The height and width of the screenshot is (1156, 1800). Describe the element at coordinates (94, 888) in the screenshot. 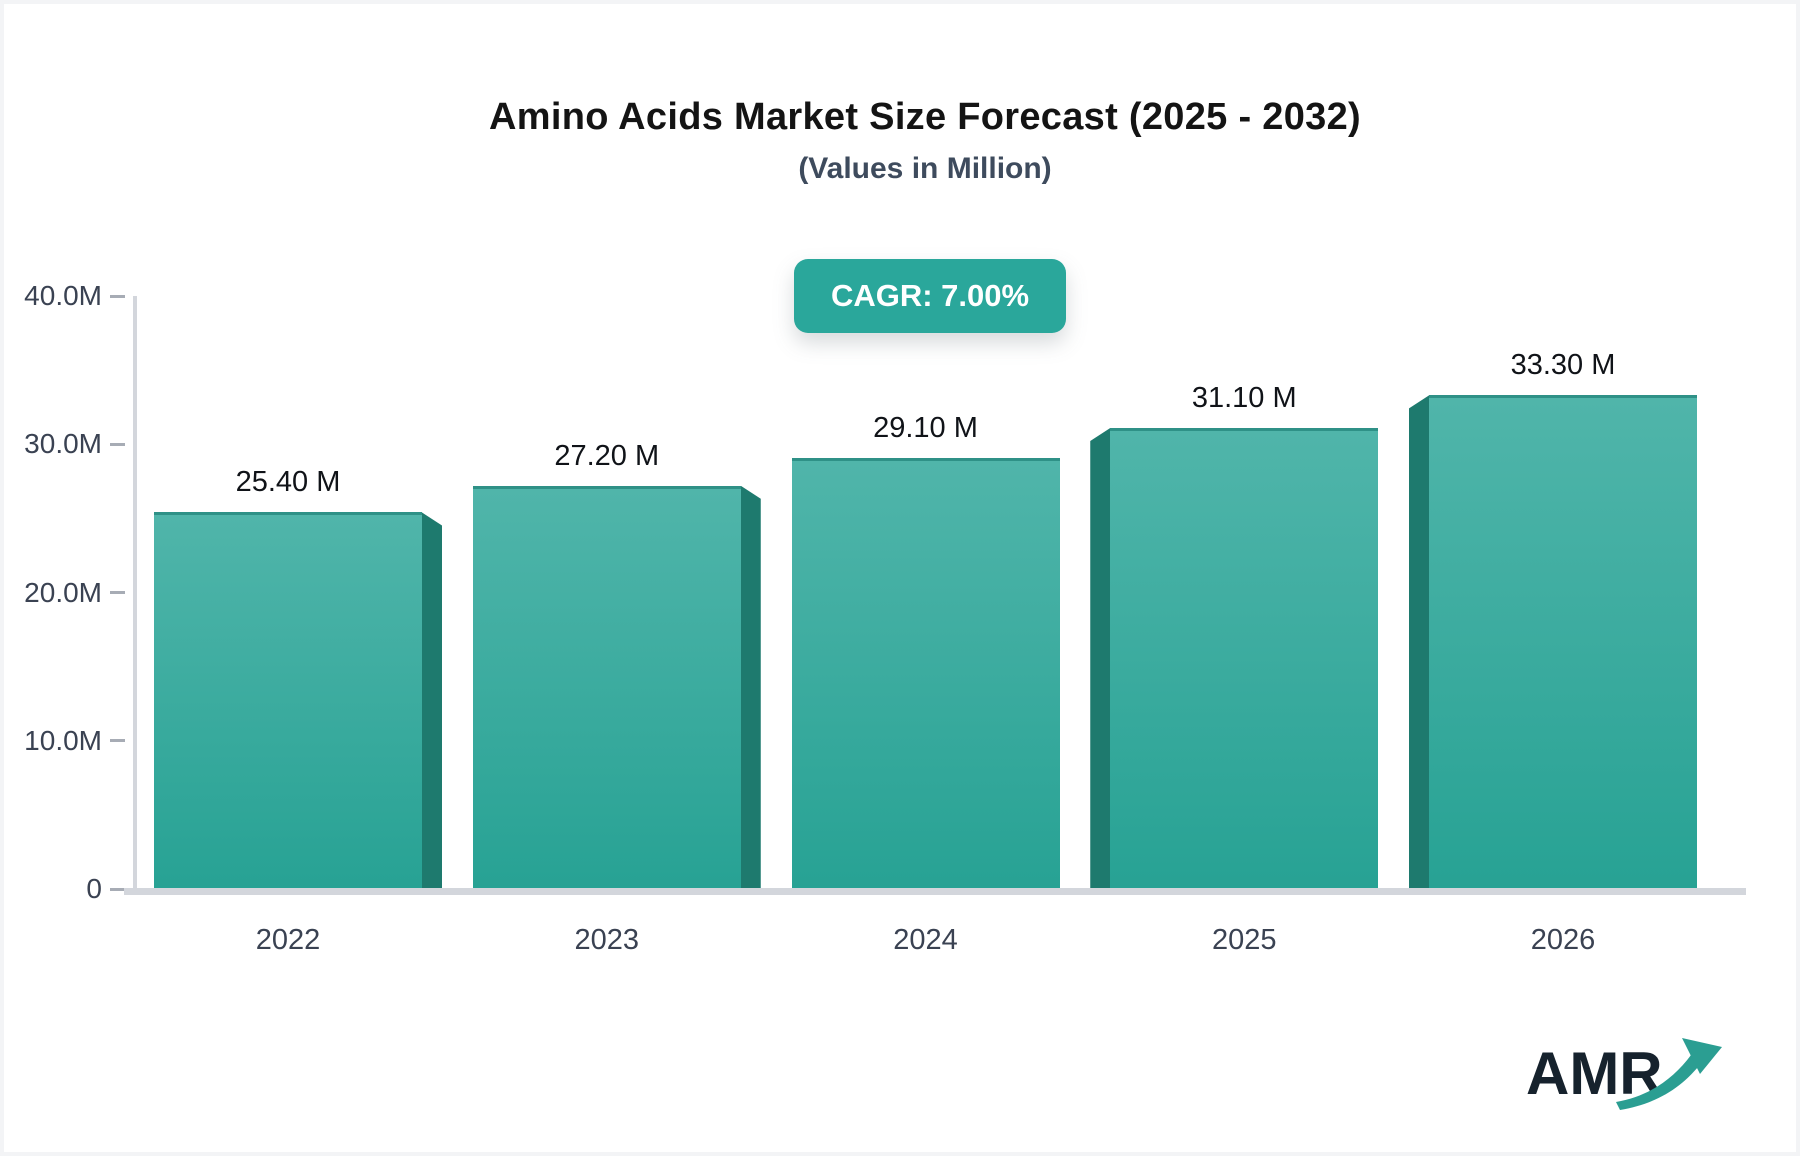

I see `y-axis-tick-label: 0` at that location.